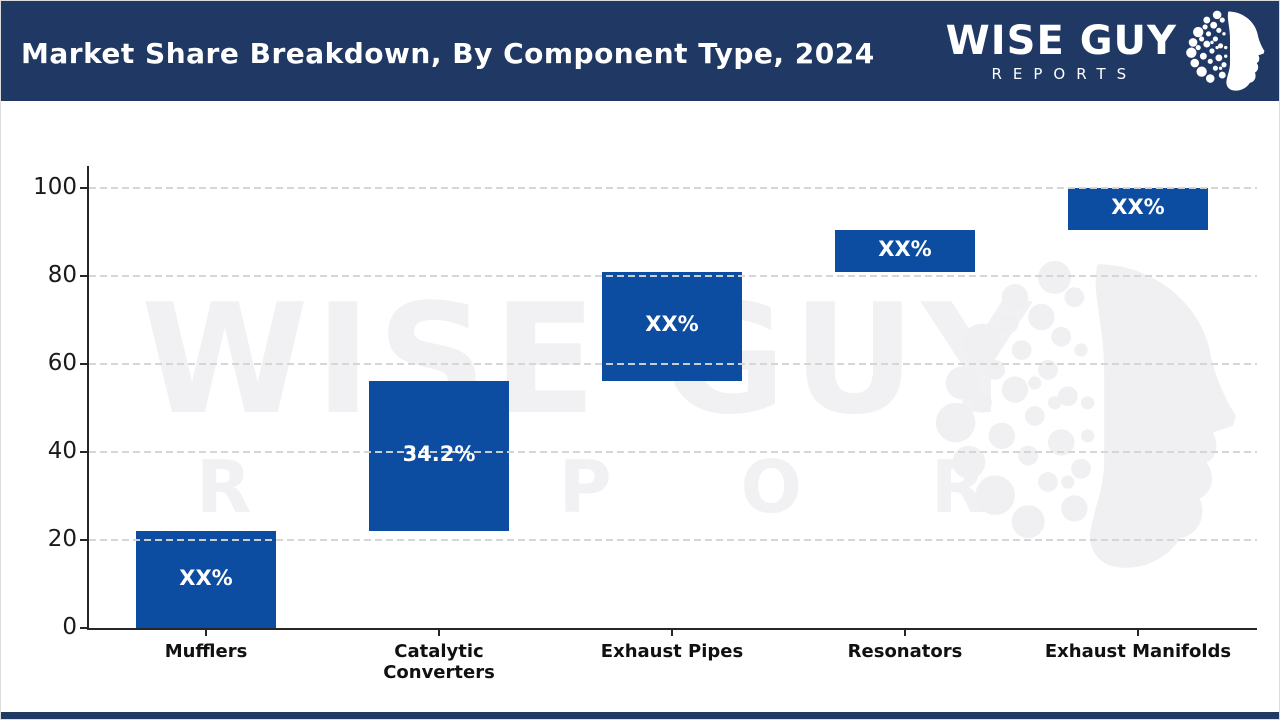 This screenshot has width=1280, height=720. What do you see at coordinates (672, 651) in the screenshot?
I see `x-category-label: Exhaust Pipes` at bounding box center [672, 651].